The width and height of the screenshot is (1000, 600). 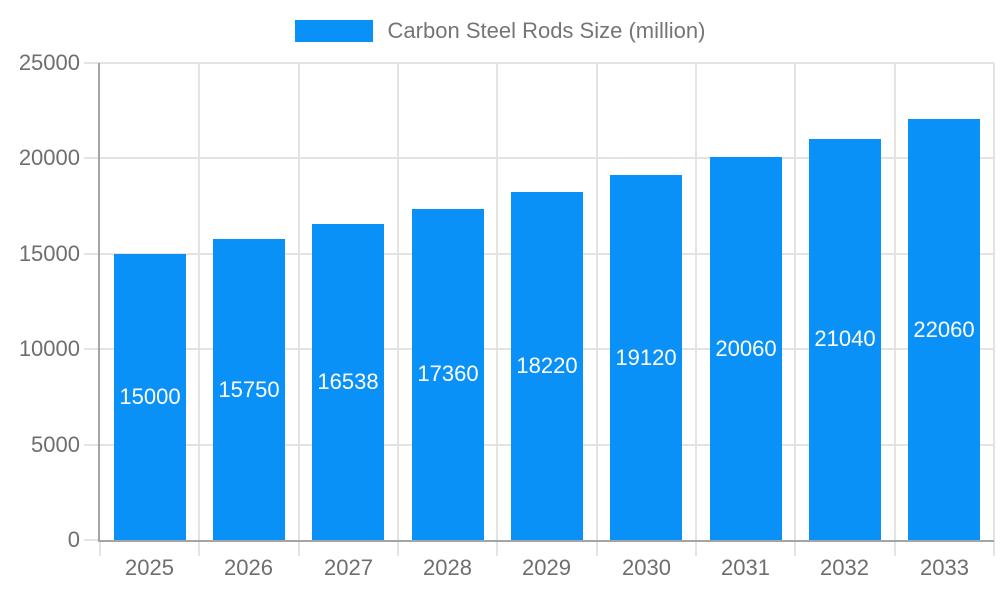 What do you see at coordinates (546, 30) in the screenshot?
I see `legend-label: Carbon Steel Rods Size (million)` at bounding box center [546, 30].